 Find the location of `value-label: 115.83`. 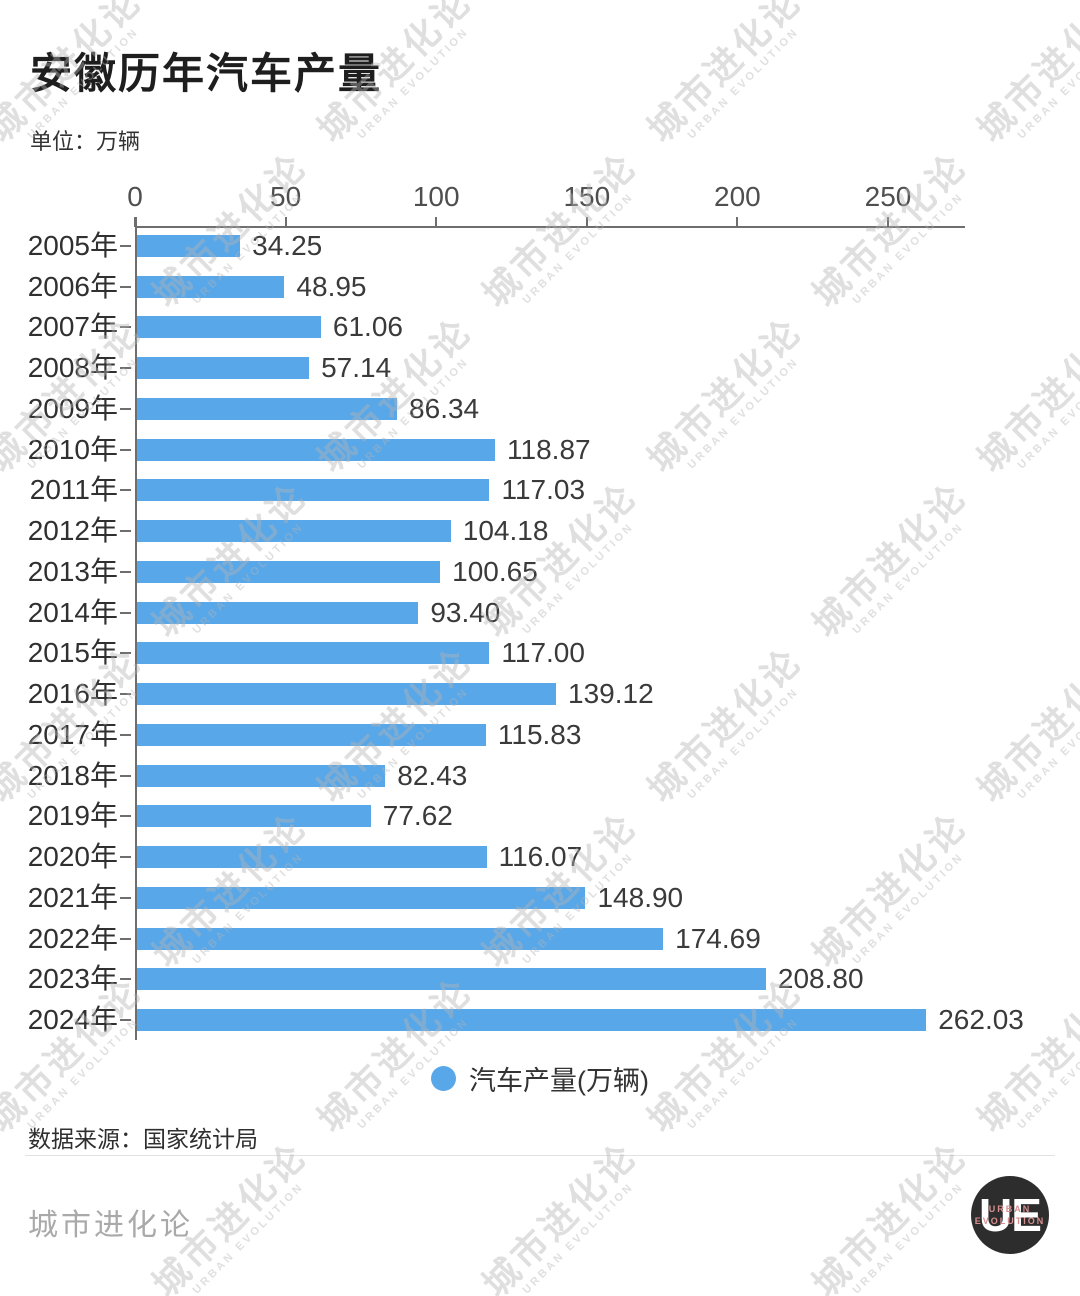

value-label: 115.83 is located at coordinates (539, 734).